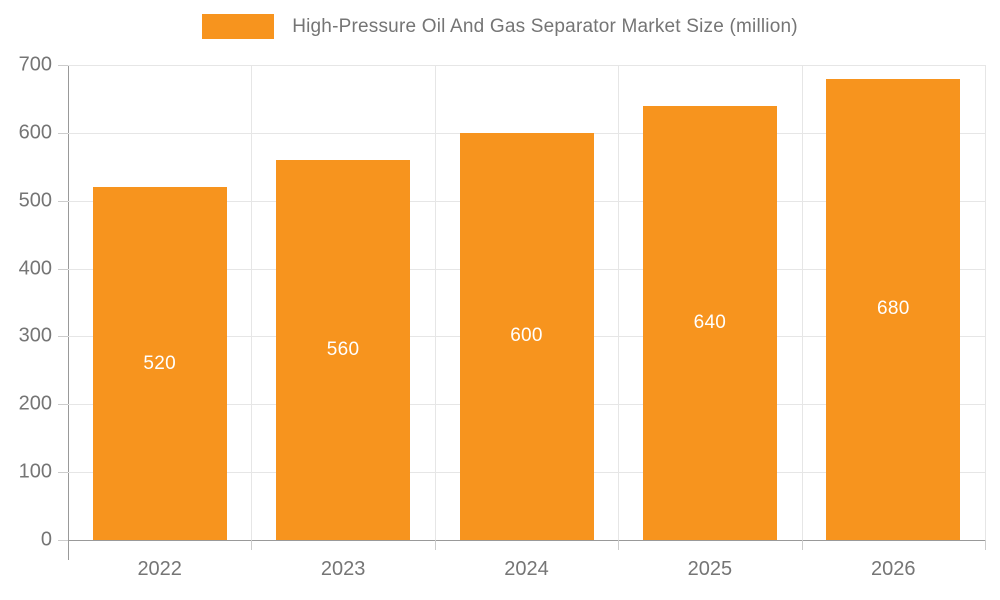 The height and width of the screenshot is (600, 1000). I want to click on bar-value-label-2024: 600, so click(526, 336).